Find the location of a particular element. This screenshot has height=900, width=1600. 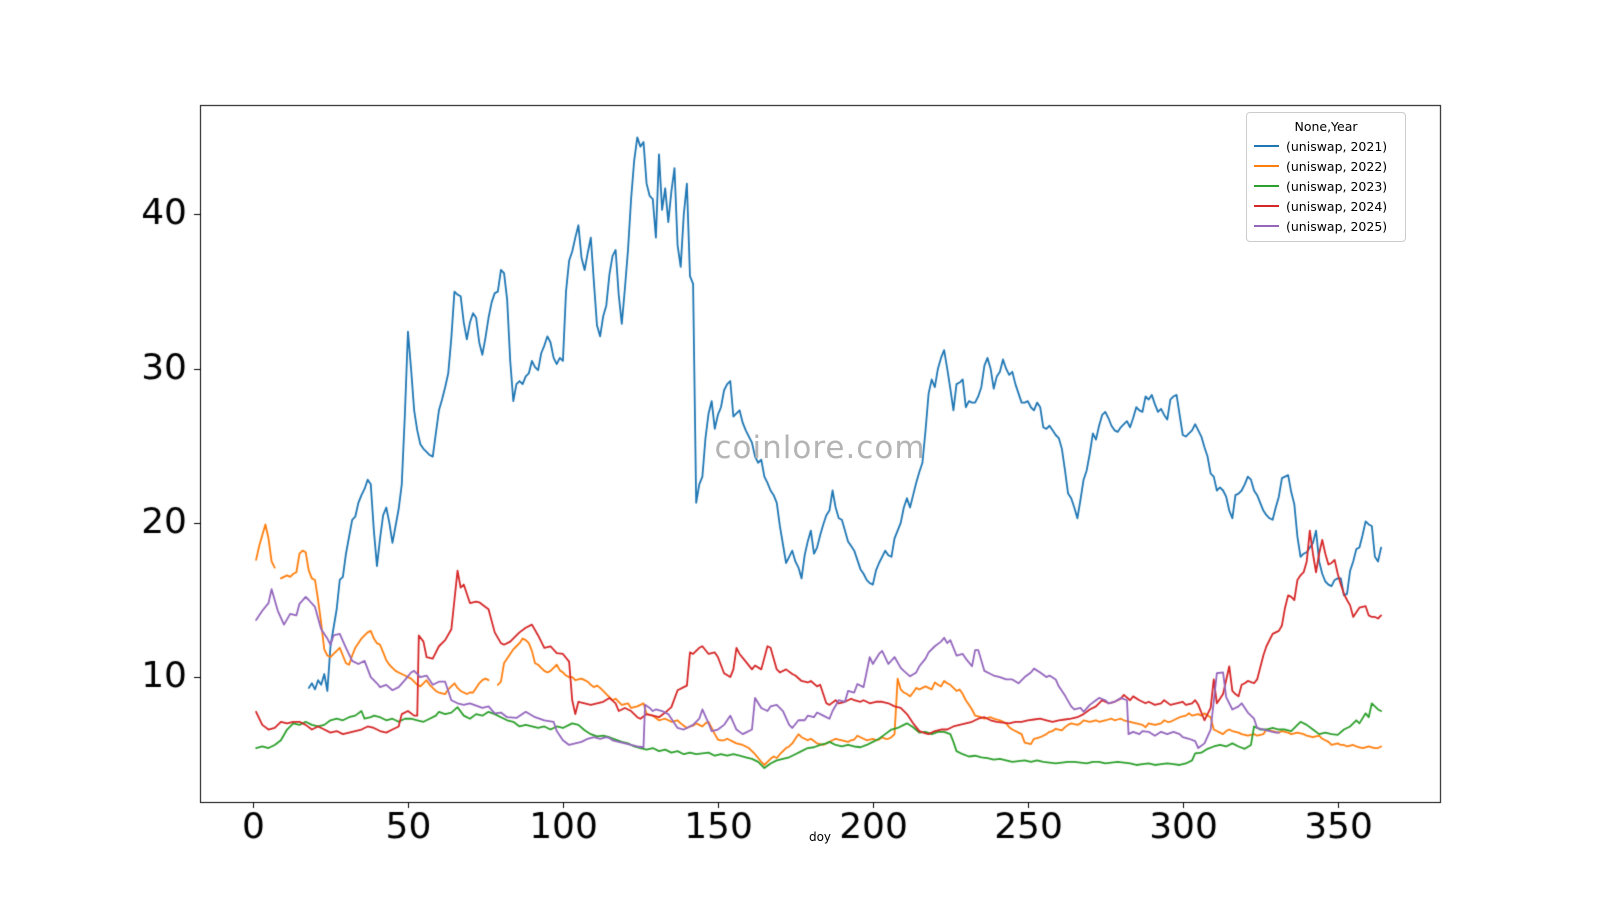

legend-item: (uniswap, 2025) is located at coordinates (1326, 226).